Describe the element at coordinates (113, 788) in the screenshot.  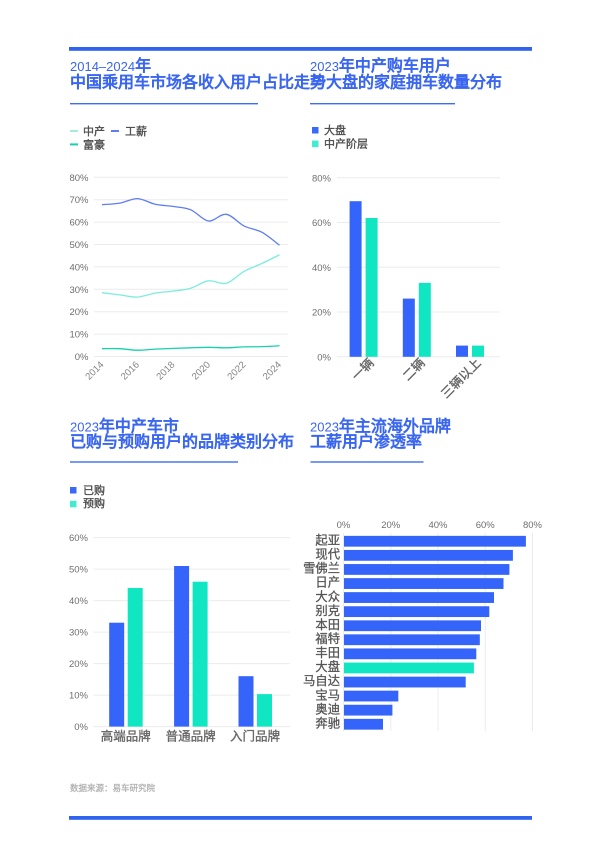
I see `svg-text: 数据来源：易车研究院` at that location.